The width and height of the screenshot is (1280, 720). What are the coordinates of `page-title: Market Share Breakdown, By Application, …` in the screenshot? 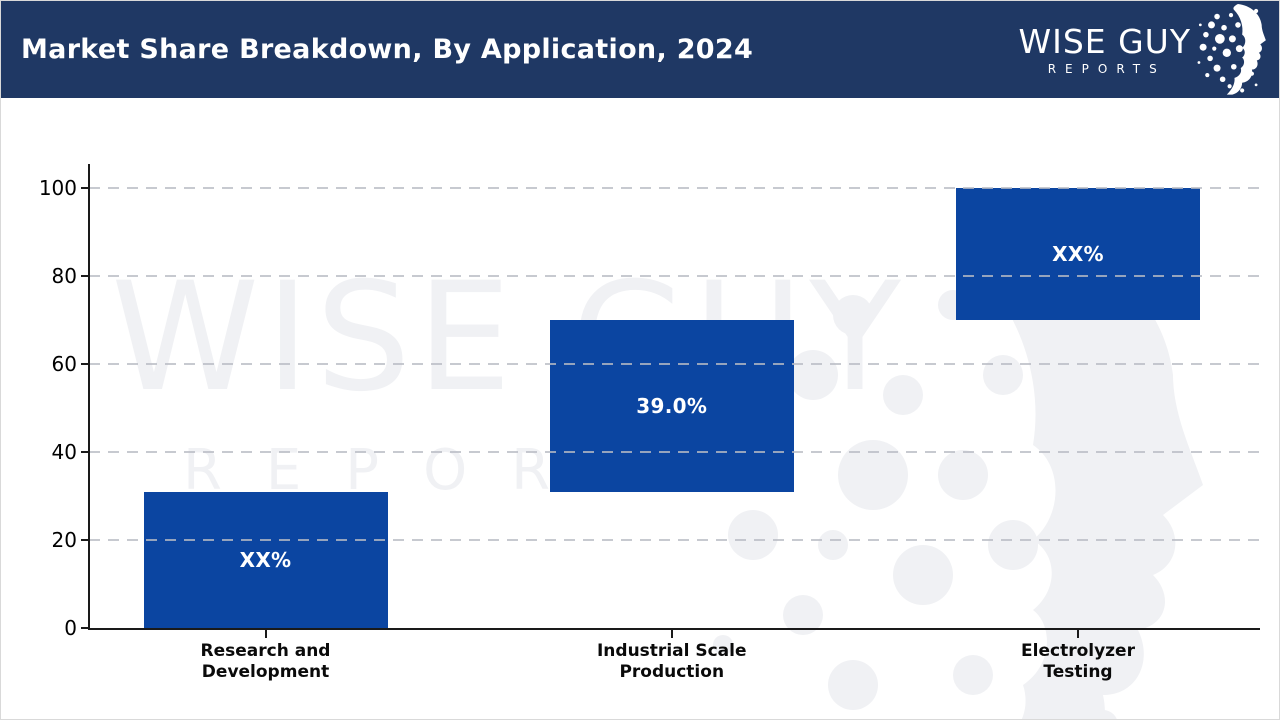 It's located at (387, 49).